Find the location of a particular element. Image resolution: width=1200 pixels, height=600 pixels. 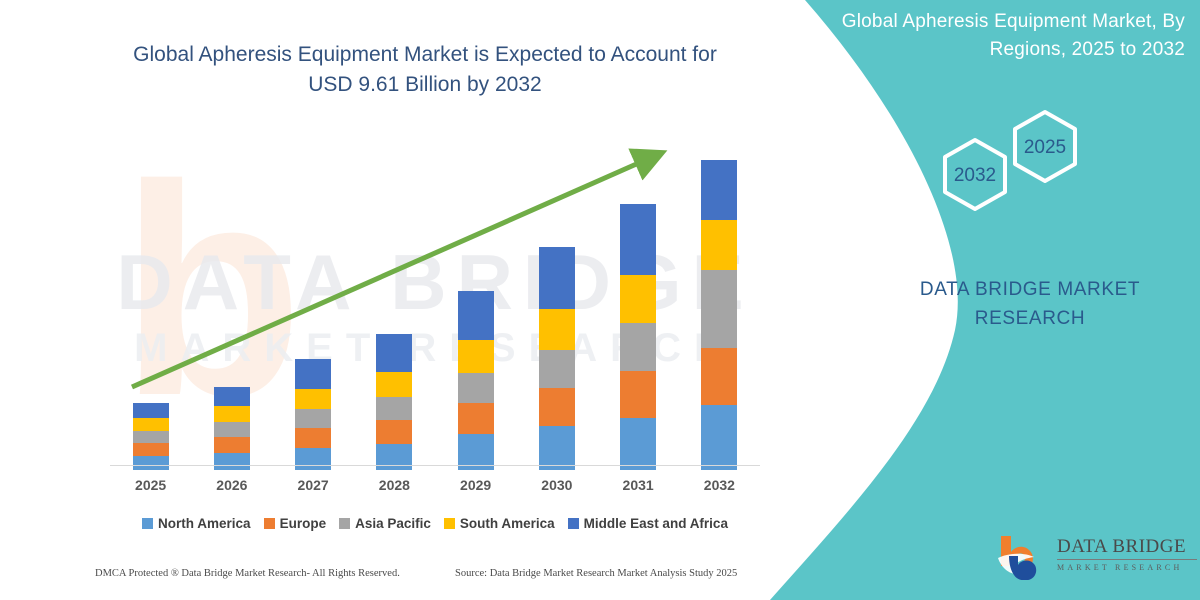

x-axis-label-2030: 2030 is located at coordinates (557, 485).